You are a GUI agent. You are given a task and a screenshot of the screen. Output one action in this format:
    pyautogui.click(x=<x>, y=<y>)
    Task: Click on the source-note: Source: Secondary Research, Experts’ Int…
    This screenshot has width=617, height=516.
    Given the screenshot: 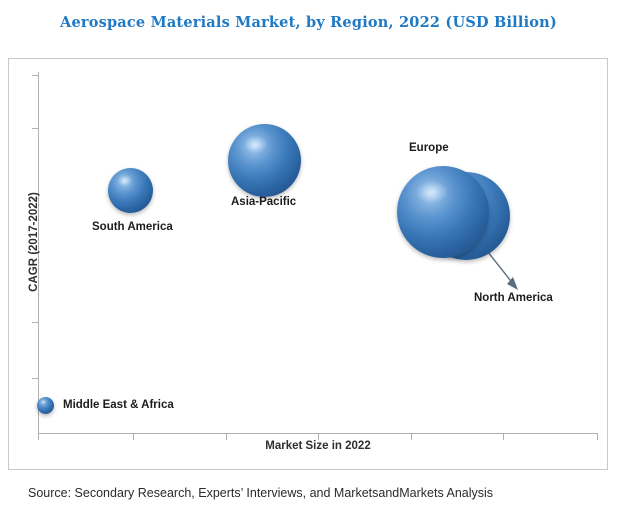 What is the action you would take?
    pyautogui.click(x=261, y=493)
    